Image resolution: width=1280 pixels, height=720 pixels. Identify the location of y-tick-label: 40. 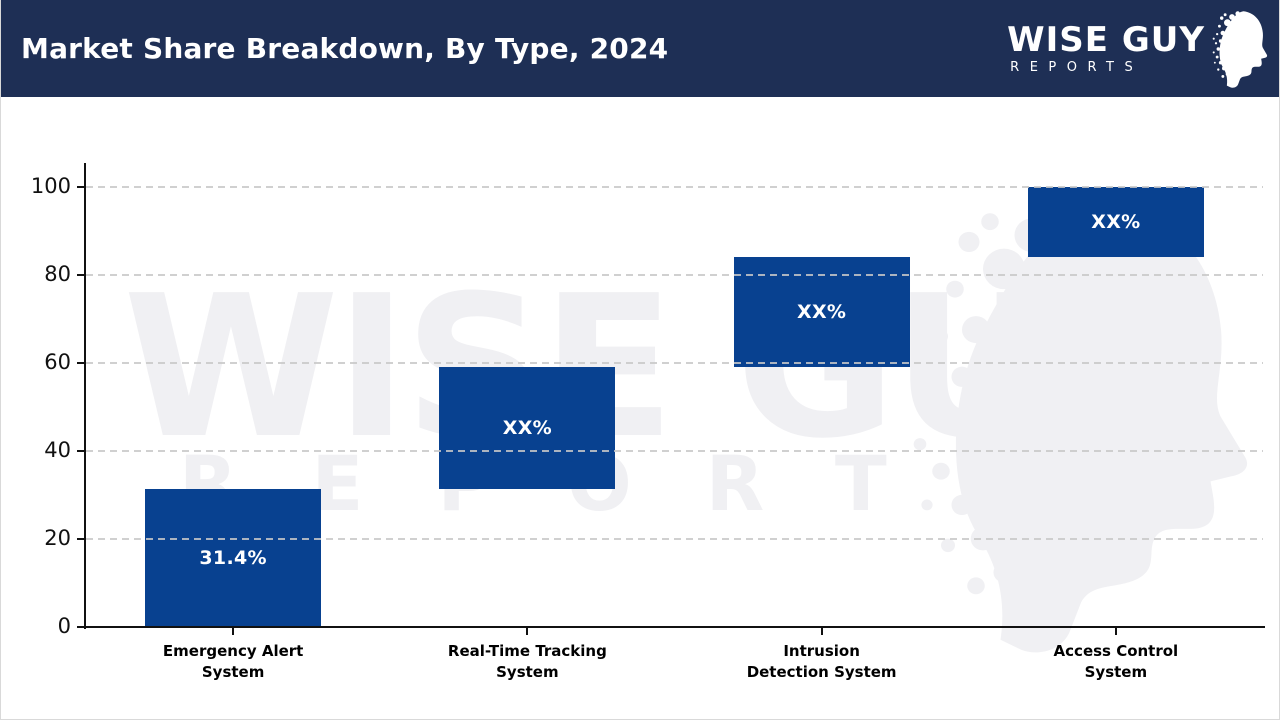
(57, 450).